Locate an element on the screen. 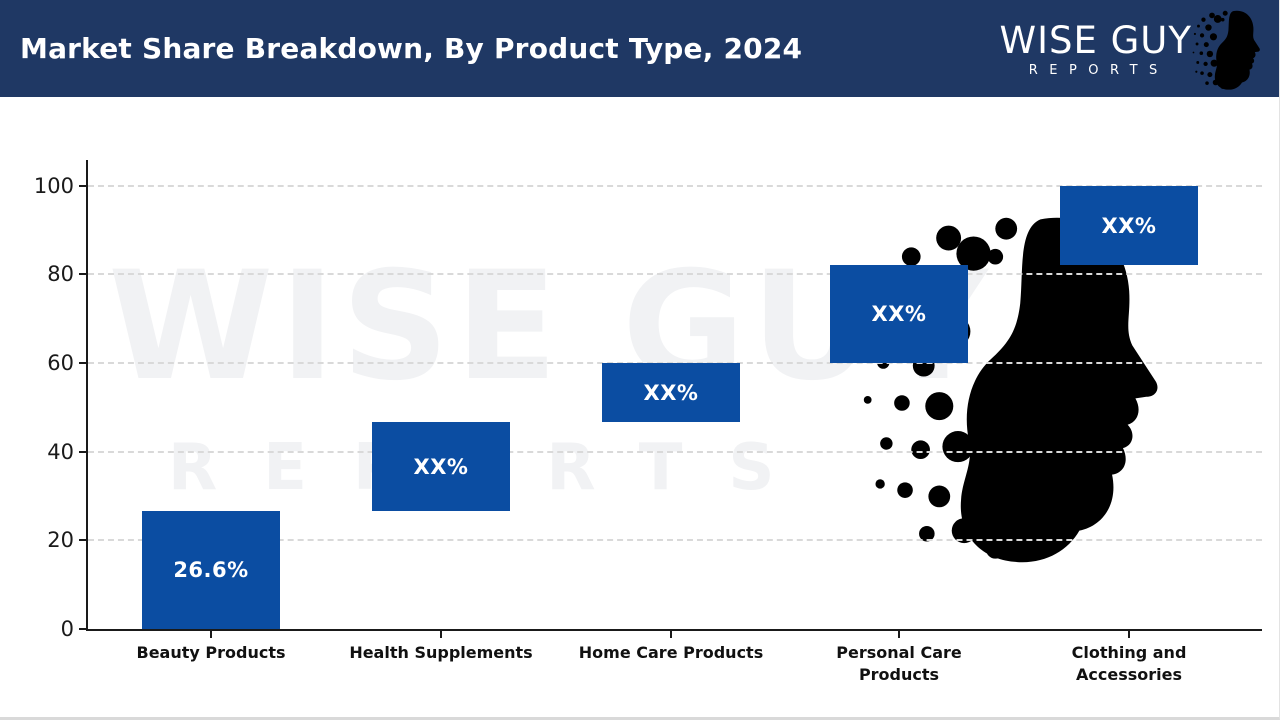 Image resolution: width=1280 pixels, height=720 pixels. logo-face-icon is located at coordinates (1226, 50).